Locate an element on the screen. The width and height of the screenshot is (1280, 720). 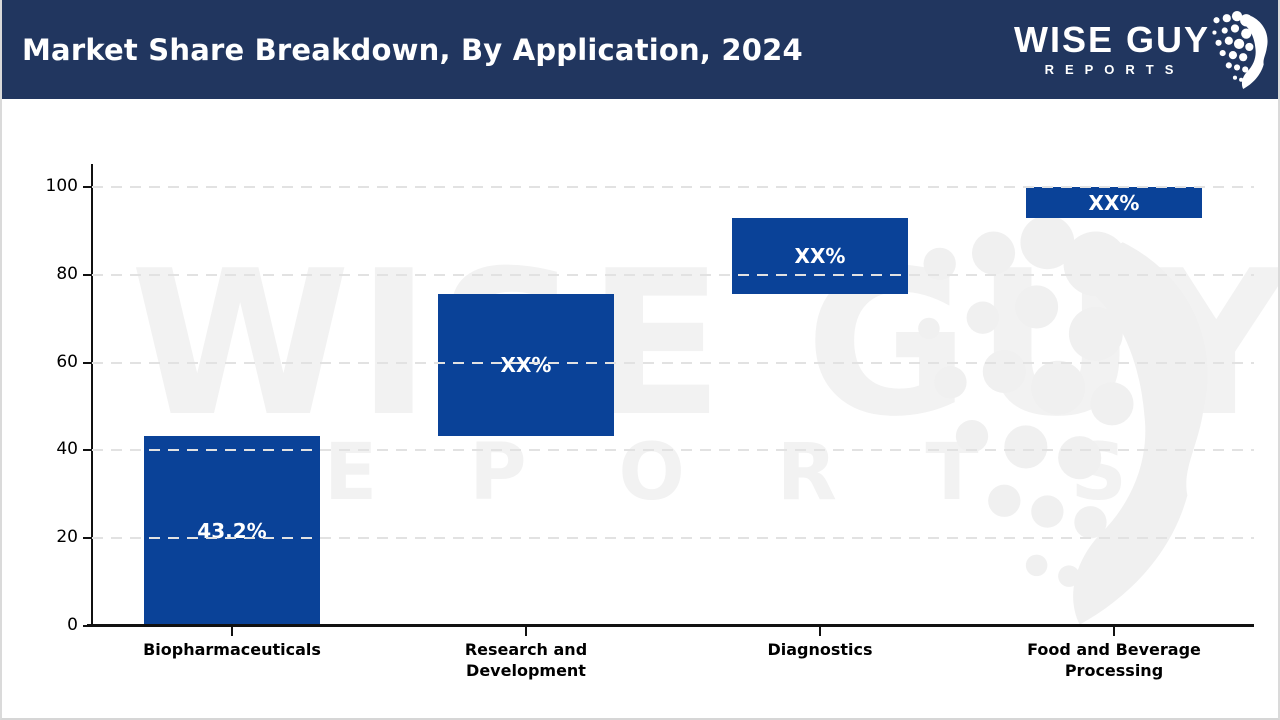
y-axis is located at coordinates (92, 395).